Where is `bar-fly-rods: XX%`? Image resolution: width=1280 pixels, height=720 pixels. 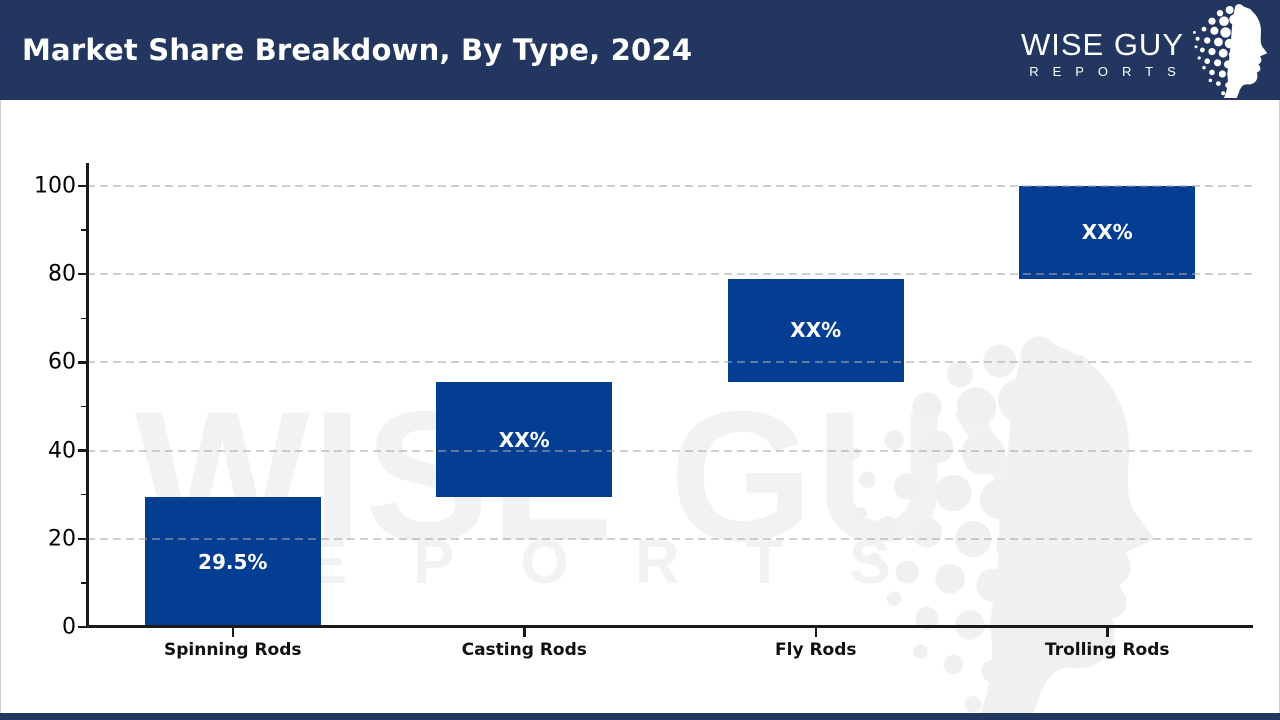 bar-fly-rods: XX% is located at coordinates (815, 330).